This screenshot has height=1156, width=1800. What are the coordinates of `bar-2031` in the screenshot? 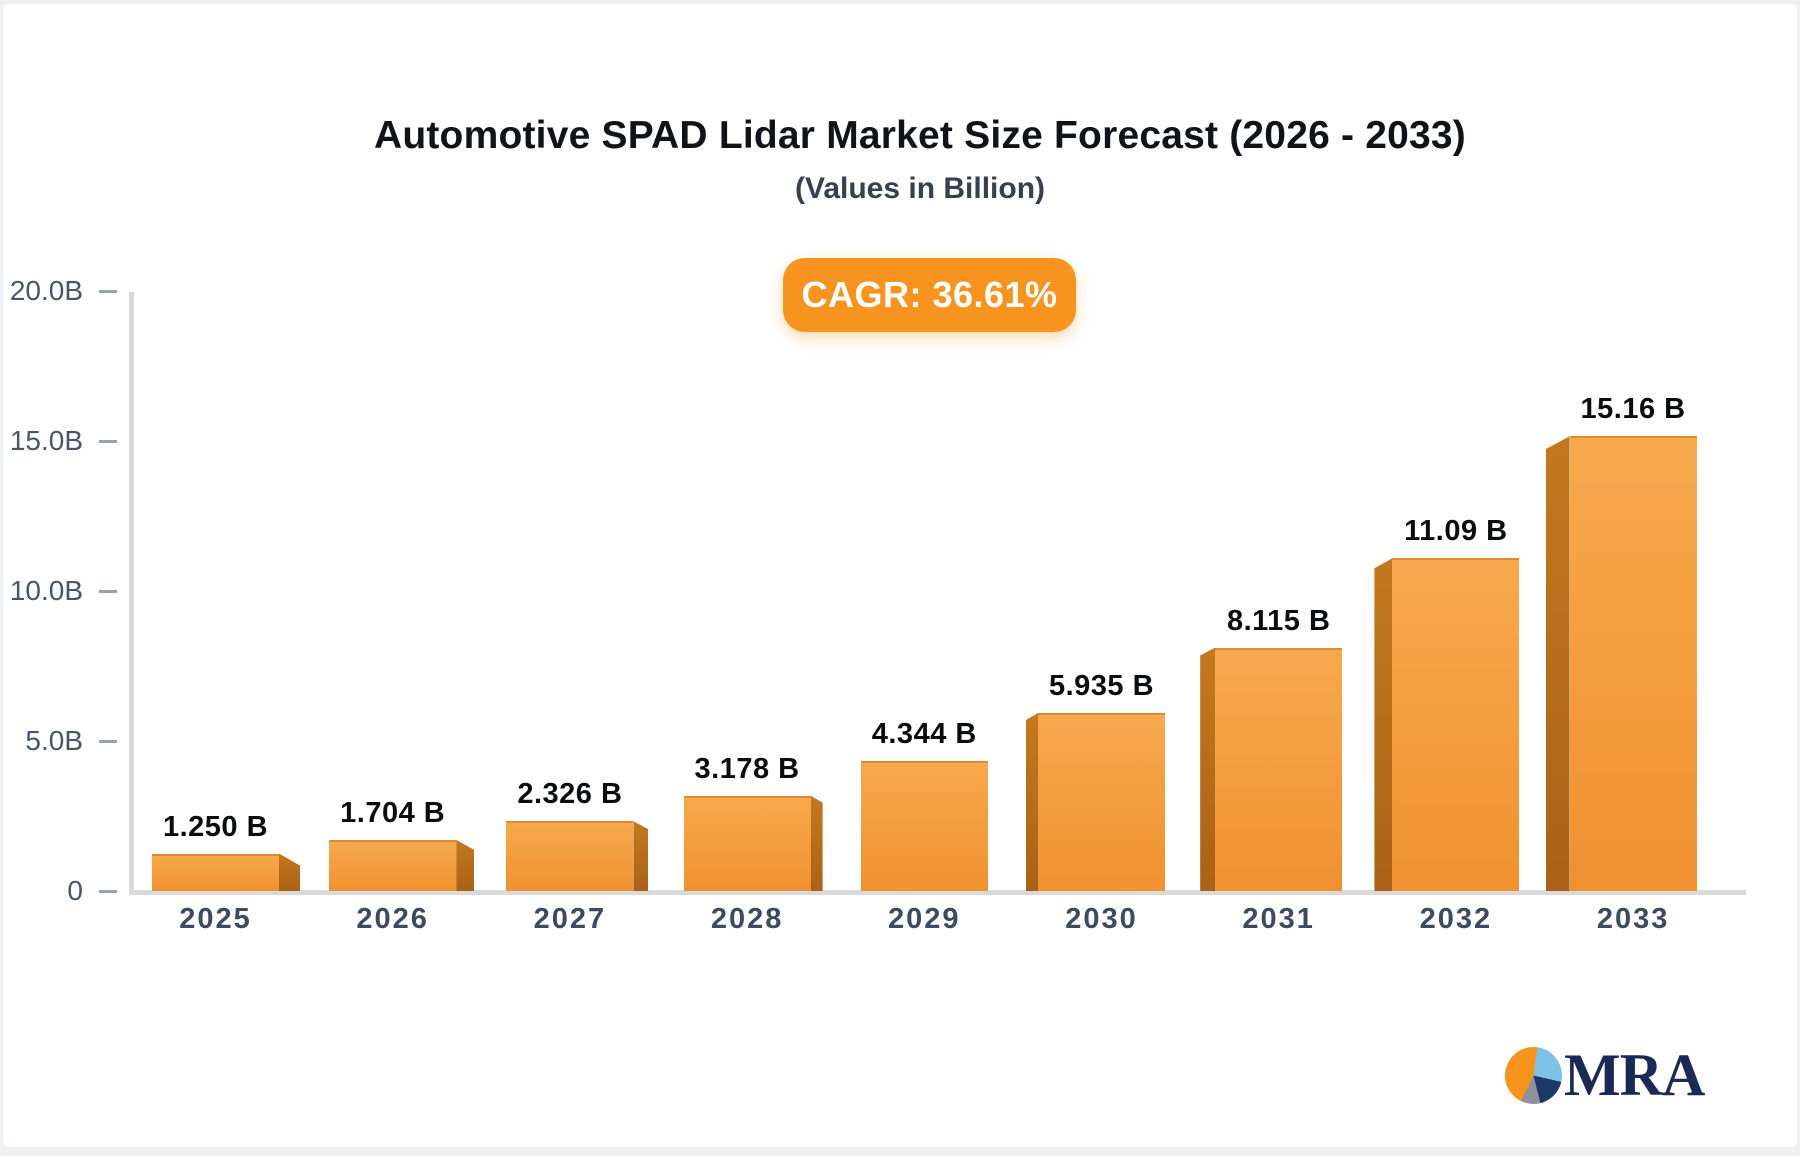 It's located at (1279, 769).